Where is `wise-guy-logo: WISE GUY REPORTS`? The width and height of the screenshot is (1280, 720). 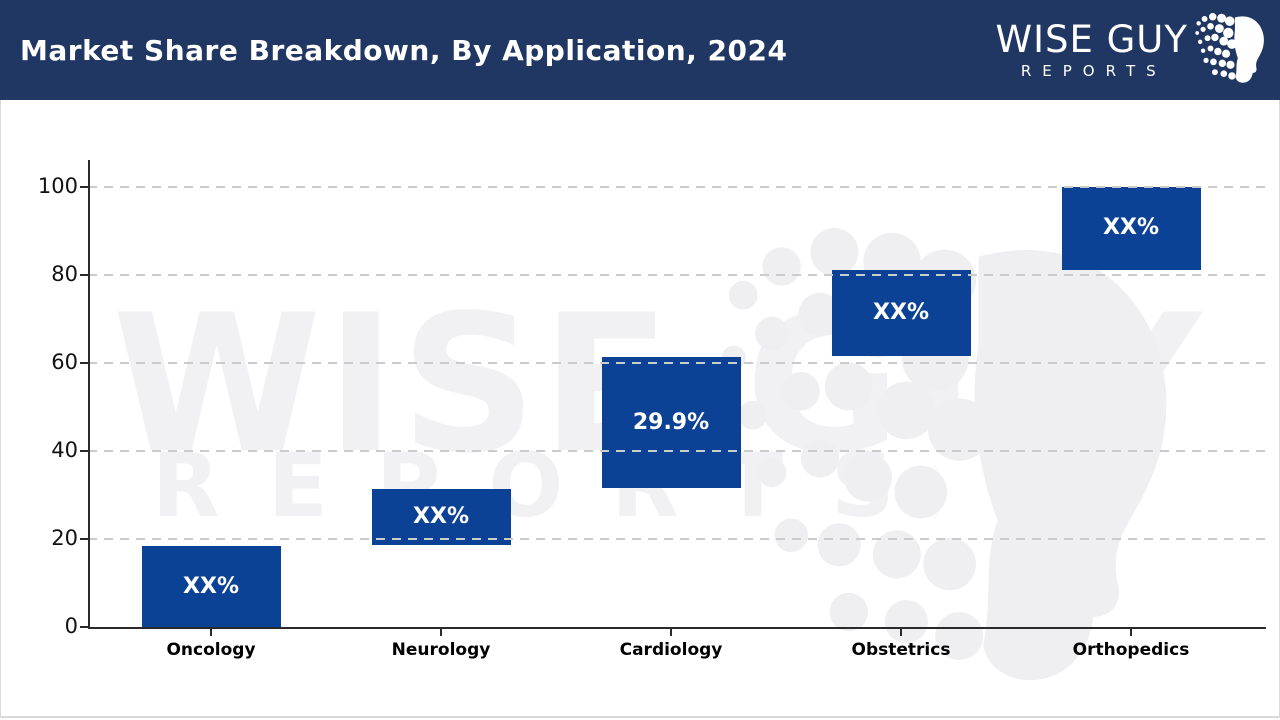 wise-guy-logo: WISE GUY REPORTS is located at coordinates (1131, 50).